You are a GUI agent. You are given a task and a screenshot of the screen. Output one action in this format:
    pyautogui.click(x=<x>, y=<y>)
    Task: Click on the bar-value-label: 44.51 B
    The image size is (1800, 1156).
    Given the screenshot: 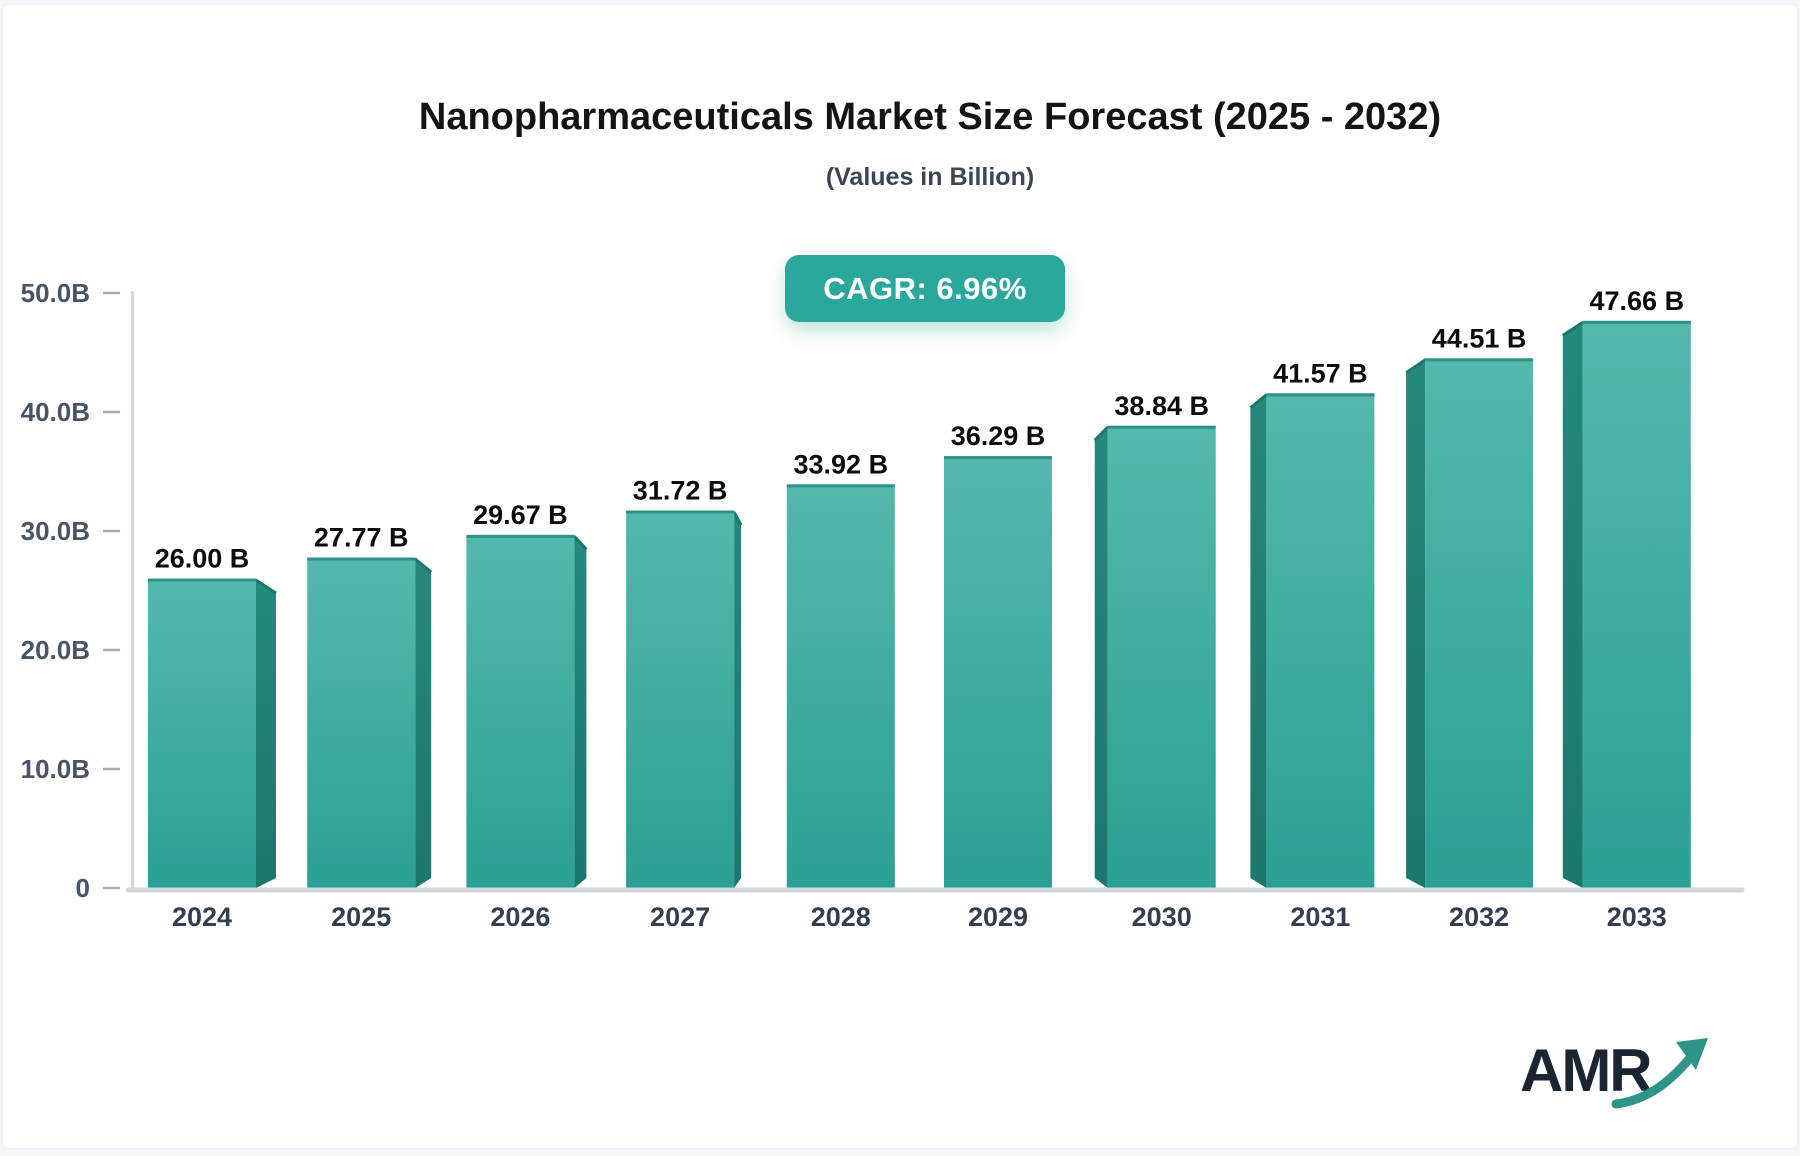 What is the action you would take?
    pyautogui.click(x=1479, y=338)
    